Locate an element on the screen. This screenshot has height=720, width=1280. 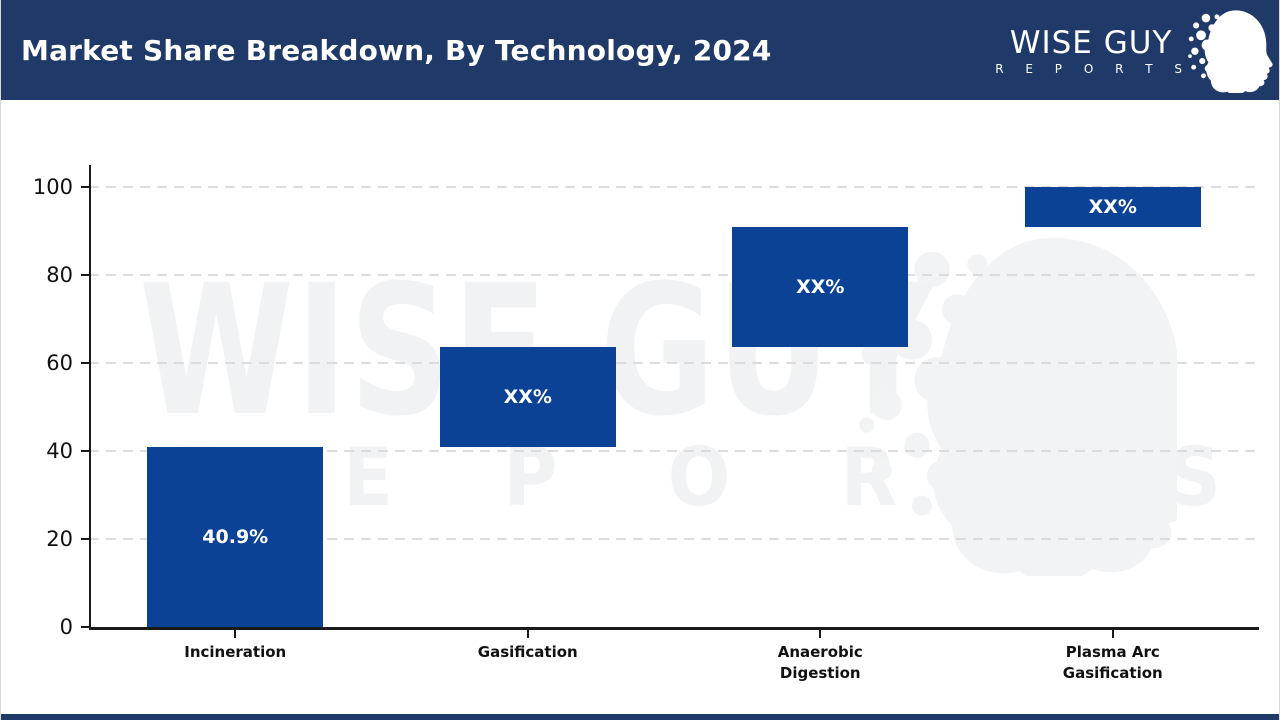
x-category-label: Incineration is located at coordinates (235, 652).